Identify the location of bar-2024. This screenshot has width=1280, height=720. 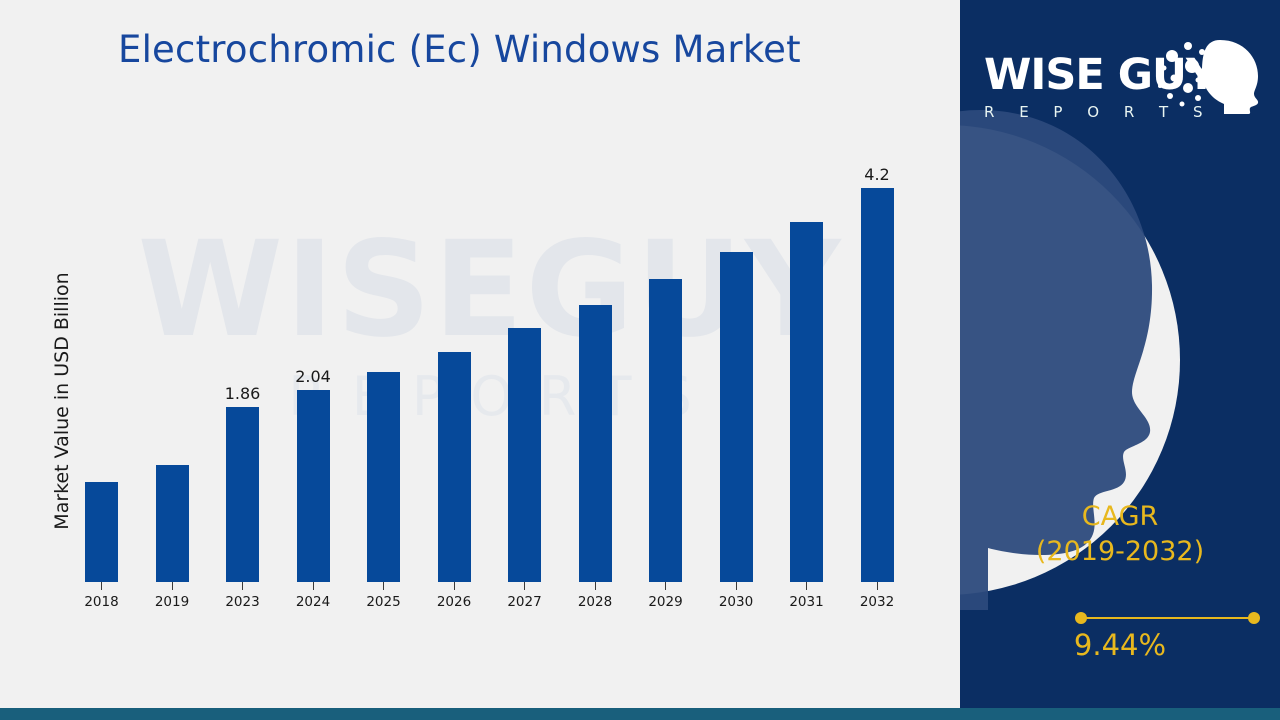
(313, 486).